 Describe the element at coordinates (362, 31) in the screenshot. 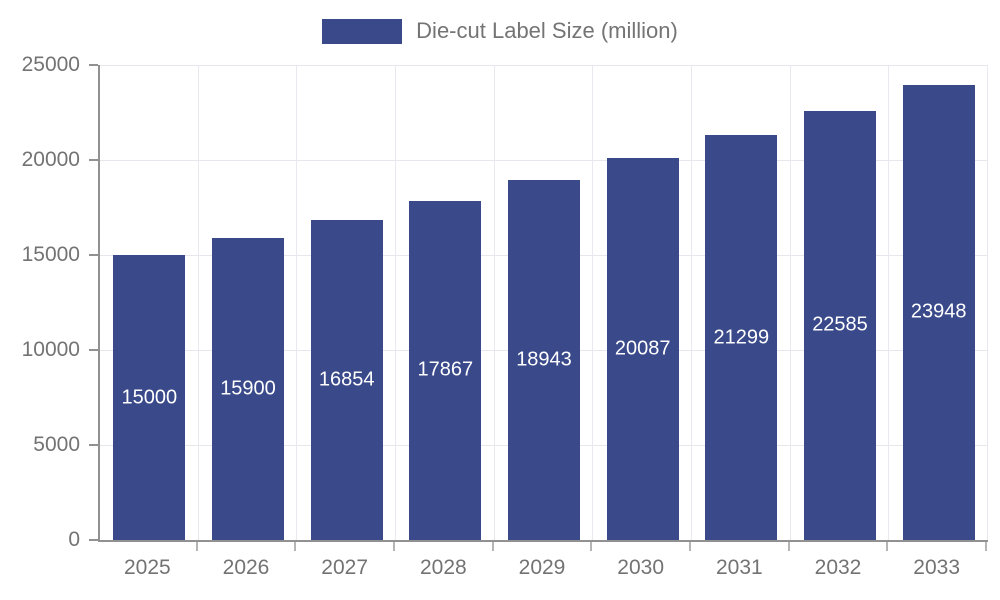

I see `legend-swatch` at that location.